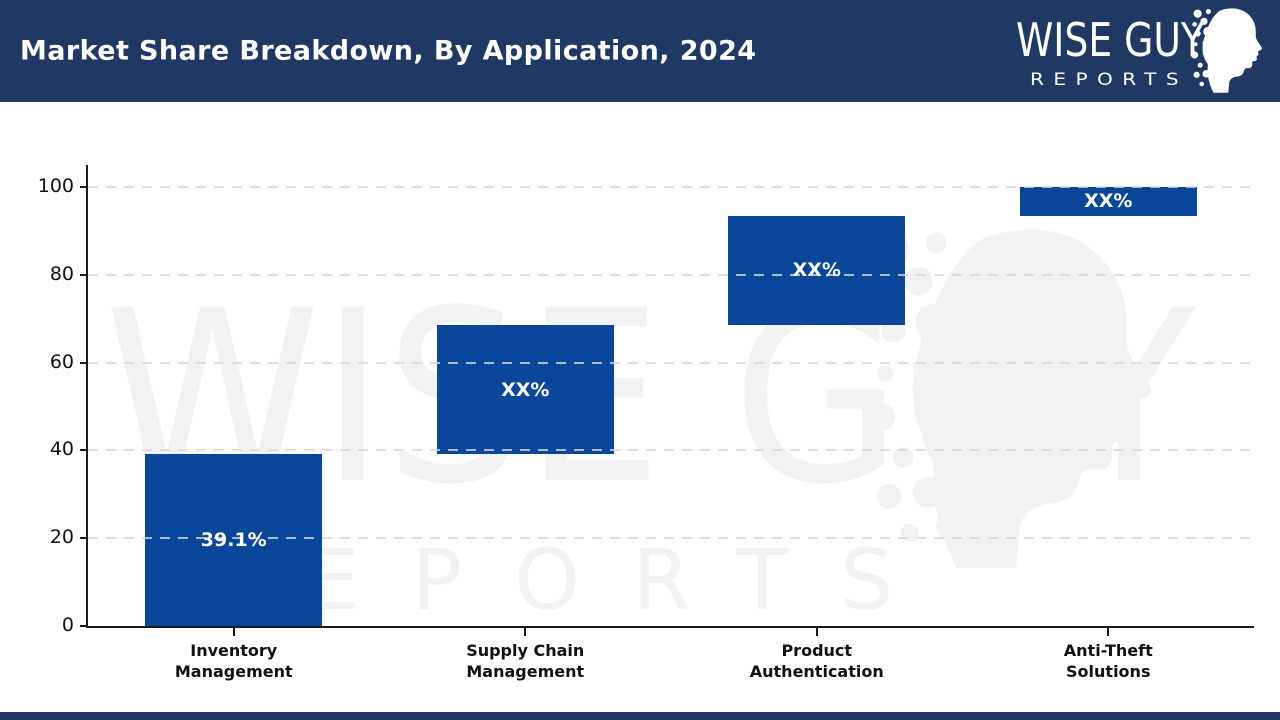  I want to click on category-label: Supply Chain Management, so click(525, 661).